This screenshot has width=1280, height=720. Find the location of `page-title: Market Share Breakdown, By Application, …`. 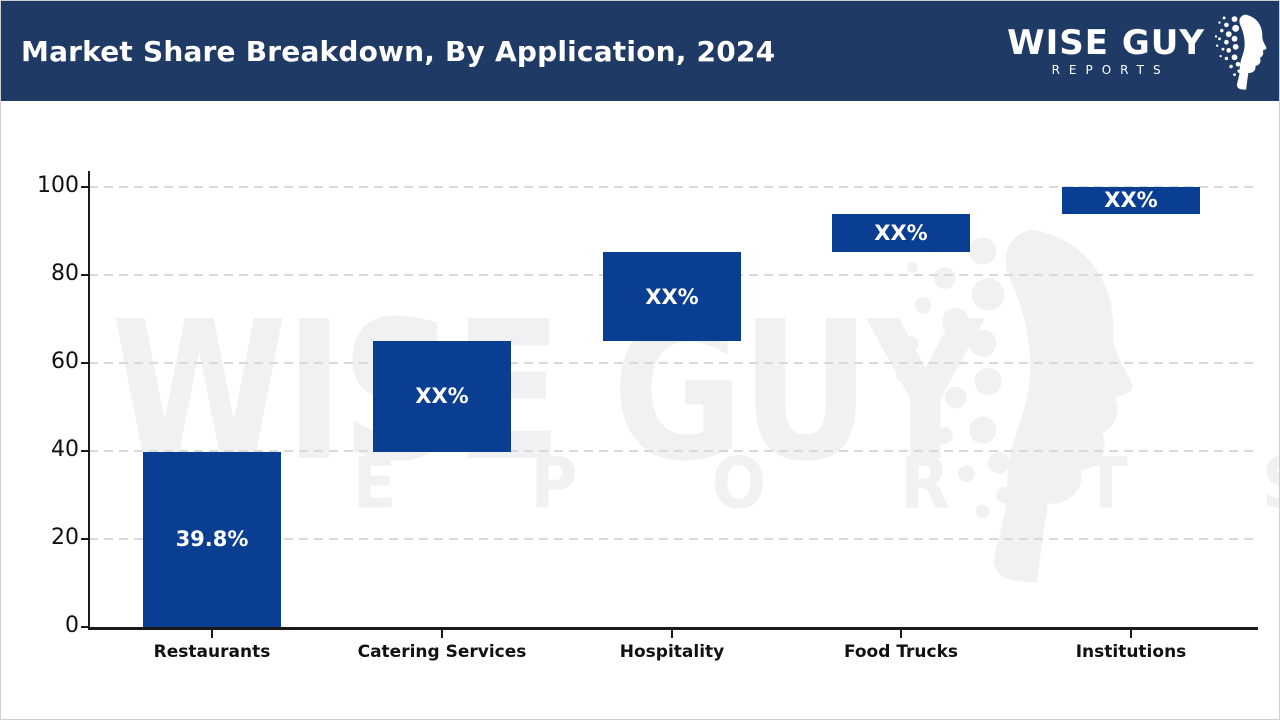

page-title: Market Share Breakdown, By Application, … is located at coordinates (398, 51).